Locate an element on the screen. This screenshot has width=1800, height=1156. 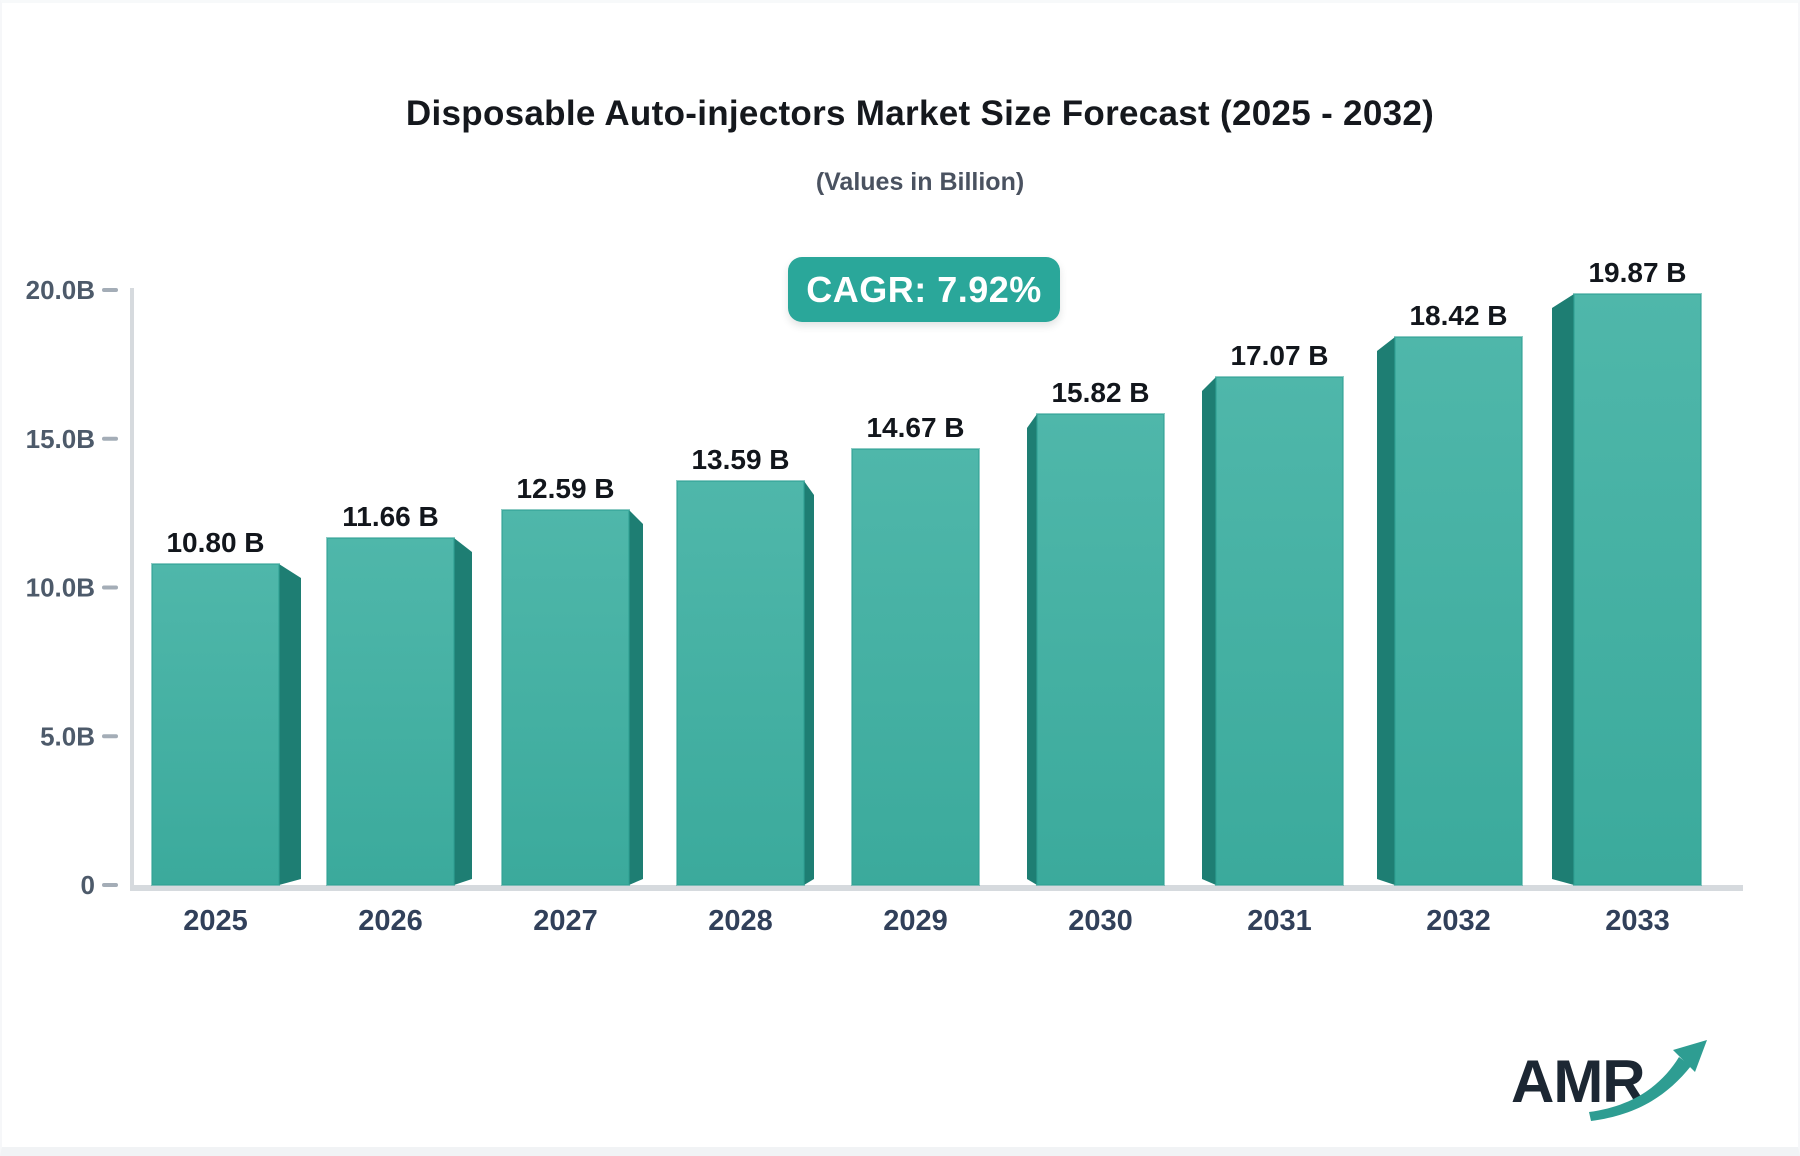
bar-value-label: 12.59 B is located at coordinates (565, 488).